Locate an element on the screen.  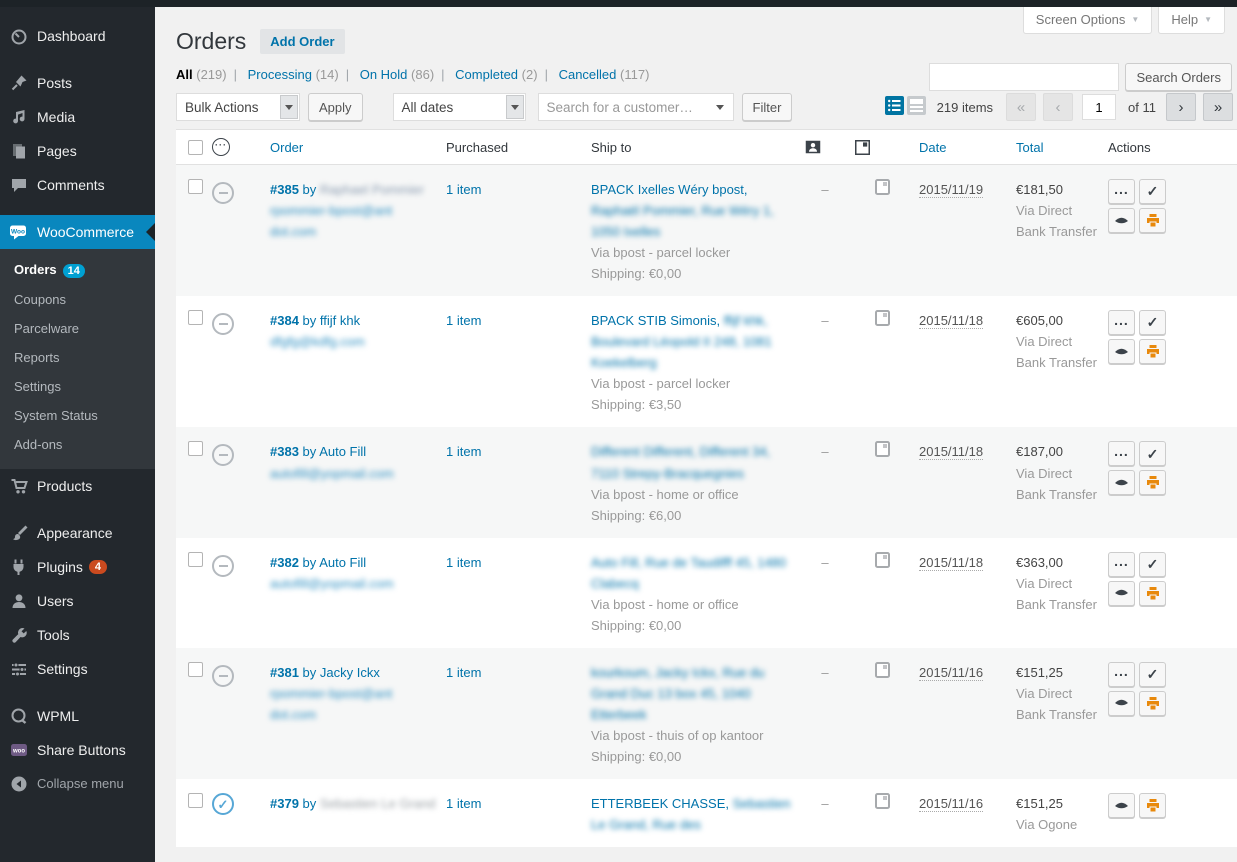
excerpt-view-toggle is located at coordinates (916, 107).